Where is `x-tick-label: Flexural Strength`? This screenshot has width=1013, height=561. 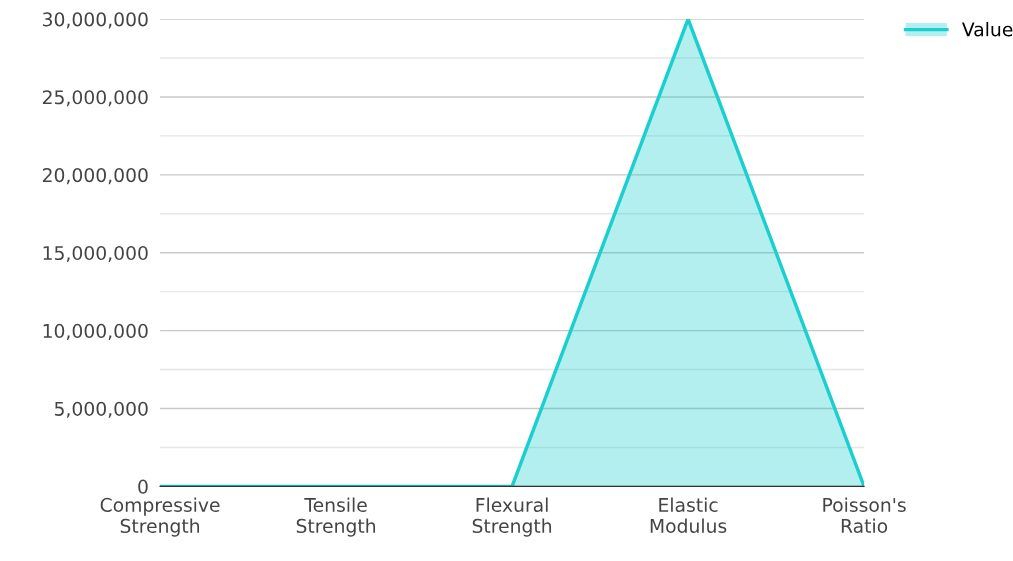 x-tick-label: Flexural Strength is located at coordinates (512, 517).